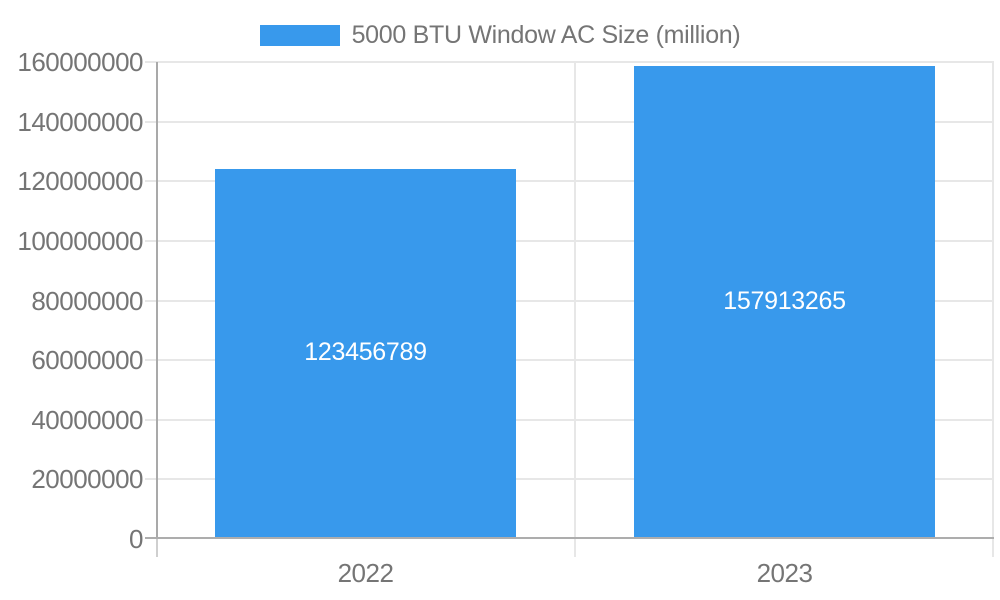  Describe the element at coordinates (993, 309) in the screenshot. I see `plot-right-border` at that location.